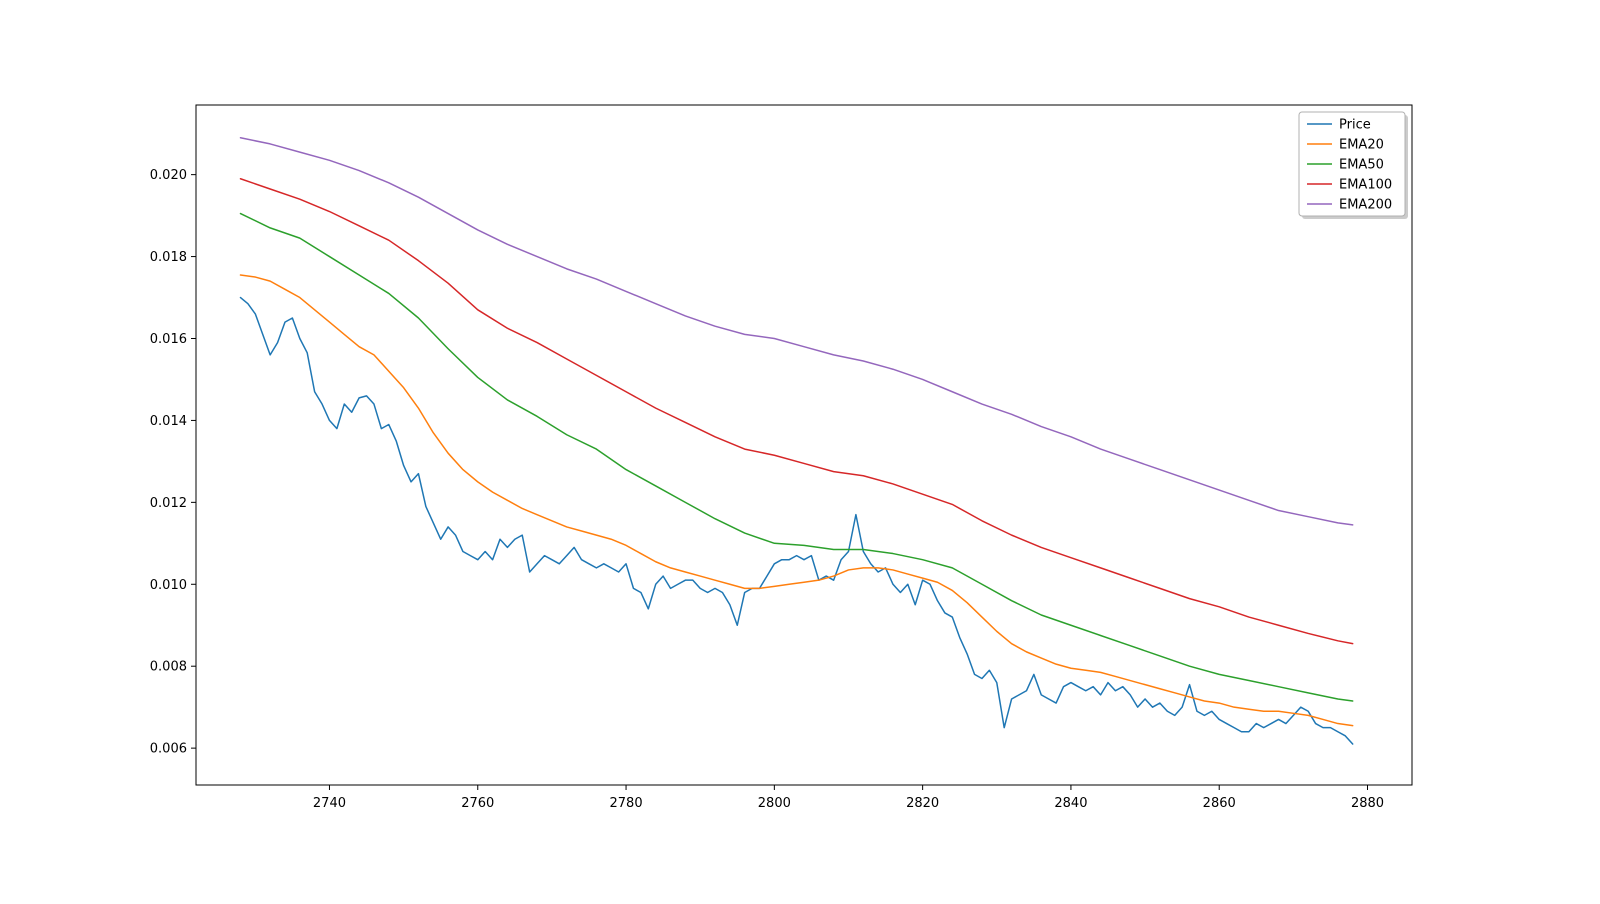  Describe the element at coordinates (1070, 803) in the screenshot. I see `x-tick-label: 2840` at that location.